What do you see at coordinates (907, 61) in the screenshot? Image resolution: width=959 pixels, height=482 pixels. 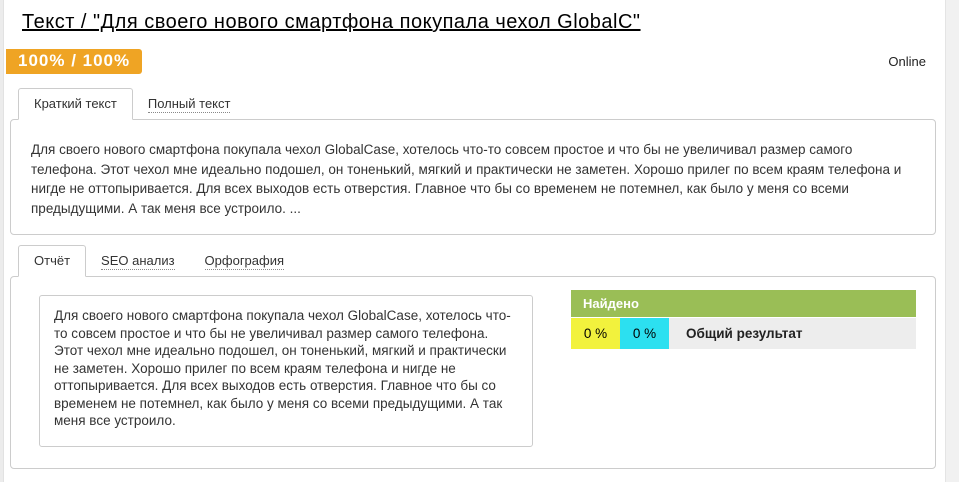 I see `online-status: Online` at bounding box center [907, 61].